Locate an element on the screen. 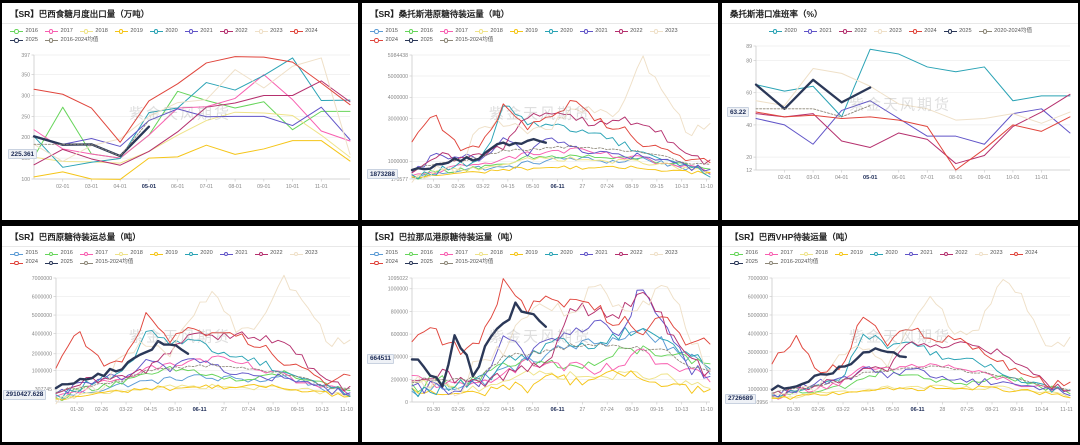  legend-item-label: 2023 is located at coordinates (895, 30).